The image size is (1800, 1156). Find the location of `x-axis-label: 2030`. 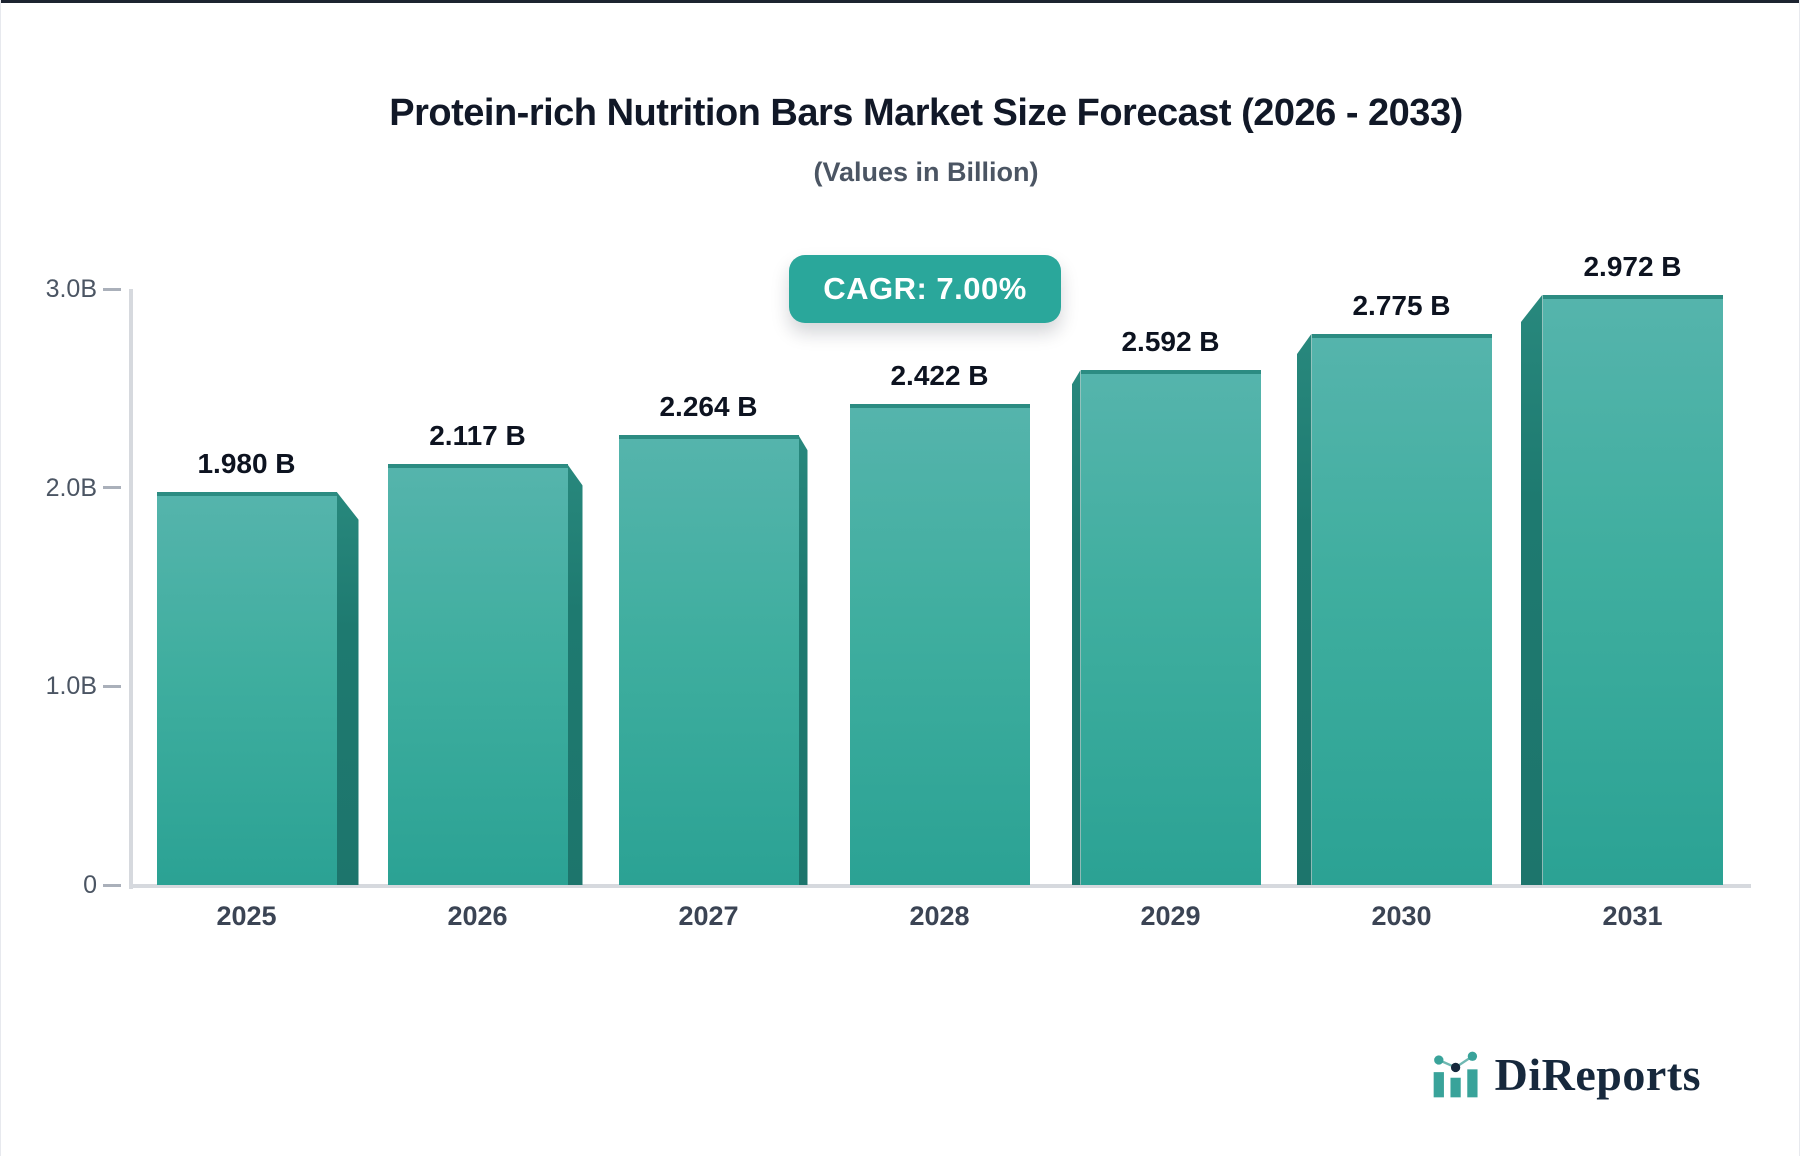

x-axis-label: 2030 is located at coordinates (1401, 916).